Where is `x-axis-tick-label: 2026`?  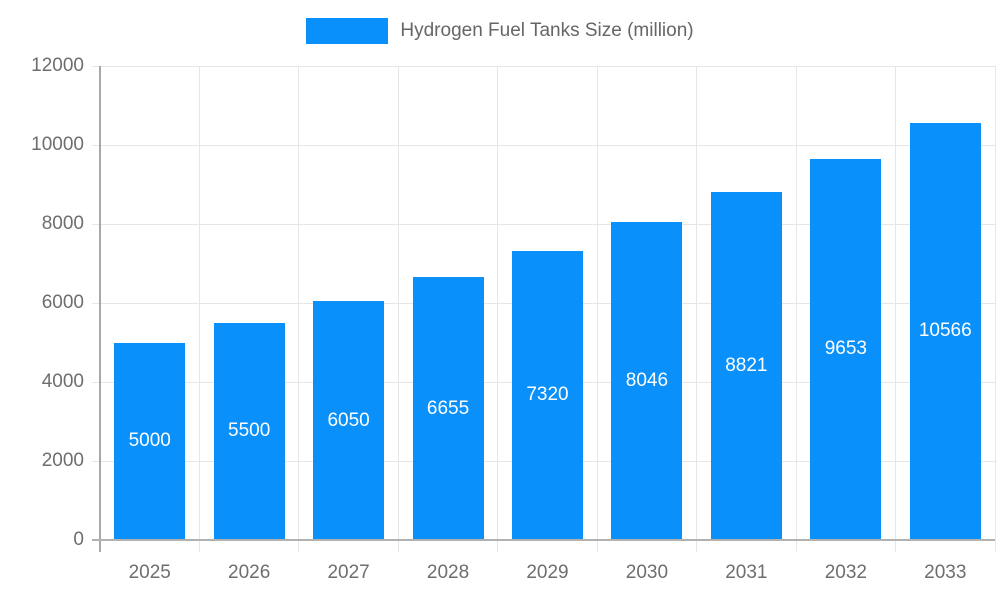
x-axis-tick-label: 2026 is located at coordinates (249, 572).